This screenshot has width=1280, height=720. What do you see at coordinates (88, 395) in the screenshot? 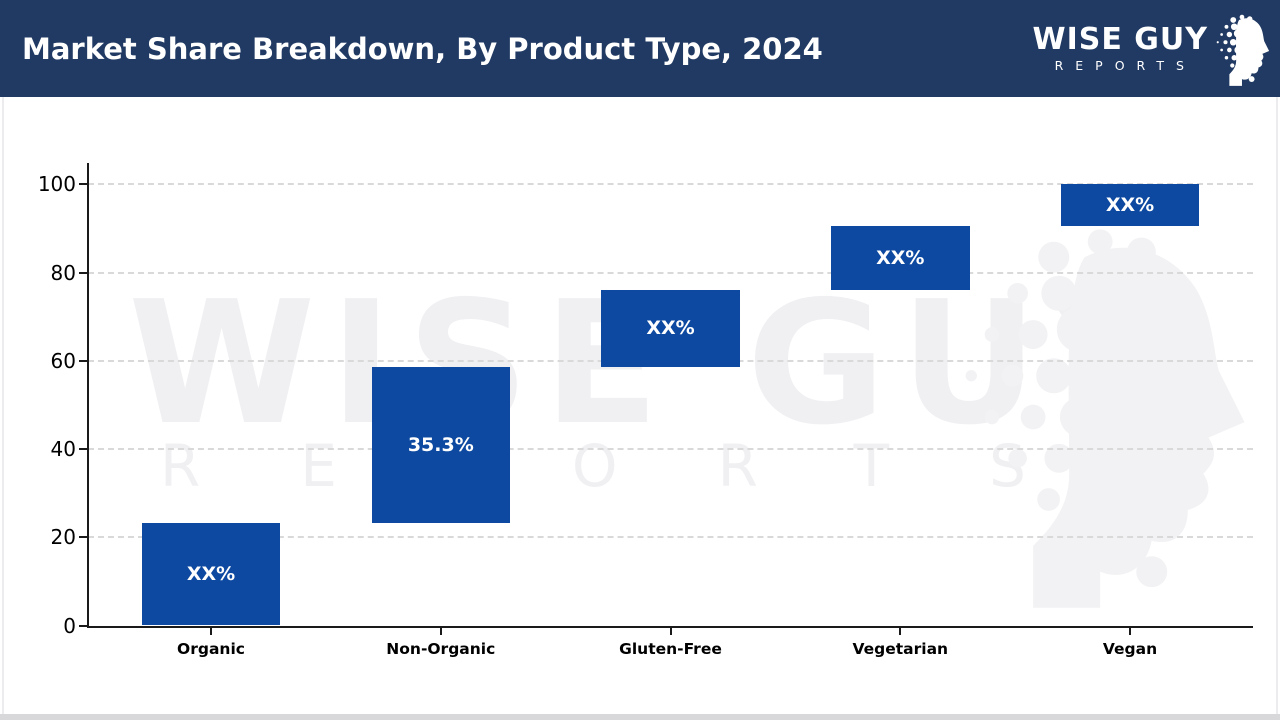
I see `y-axis-line` at bounding box center [88, 395].